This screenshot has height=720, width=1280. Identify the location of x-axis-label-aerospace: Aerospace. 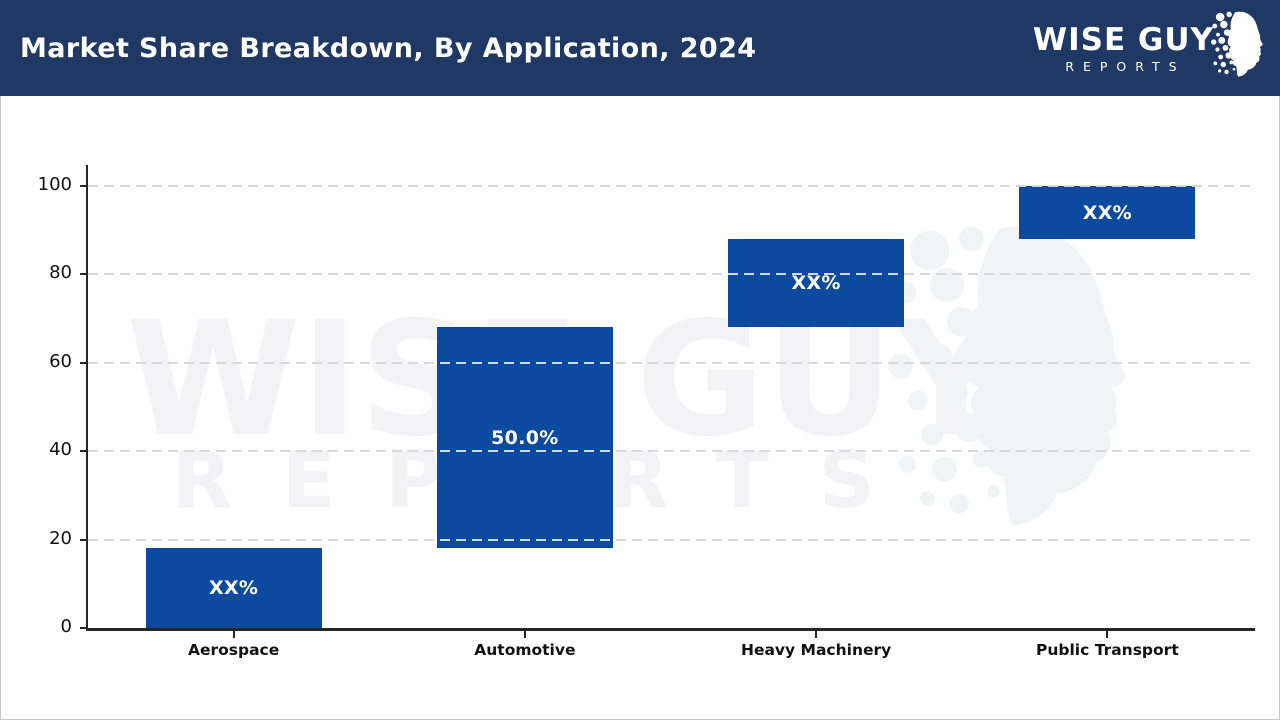
(233, 650).